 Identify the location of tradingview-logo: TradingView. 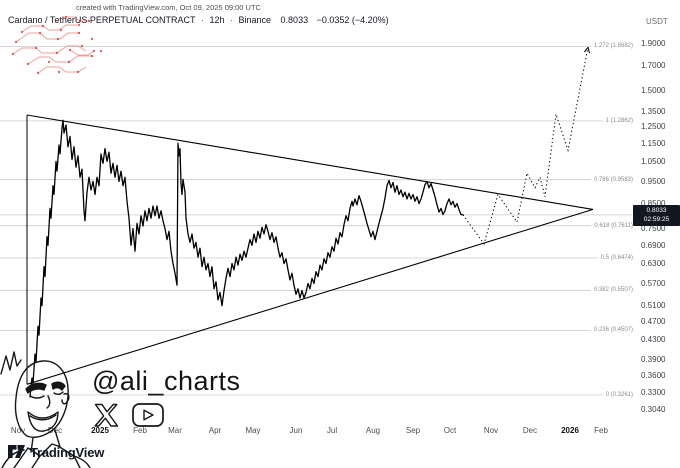
(56, 452).